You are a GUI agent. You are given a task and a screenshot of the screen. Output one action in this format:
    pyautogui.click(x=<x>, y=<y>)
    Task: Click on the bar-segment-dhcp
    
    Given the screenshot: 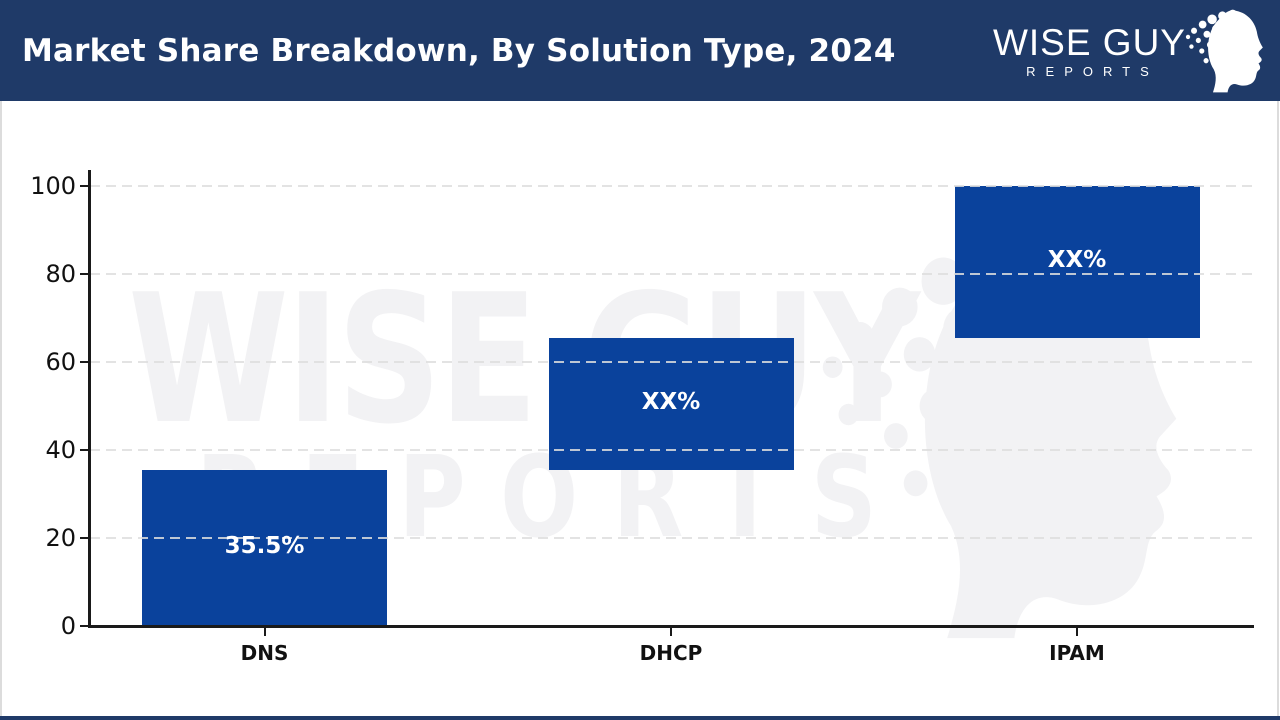 What is the action you would take?
    pyautogui.click(x=671, y=403)
    